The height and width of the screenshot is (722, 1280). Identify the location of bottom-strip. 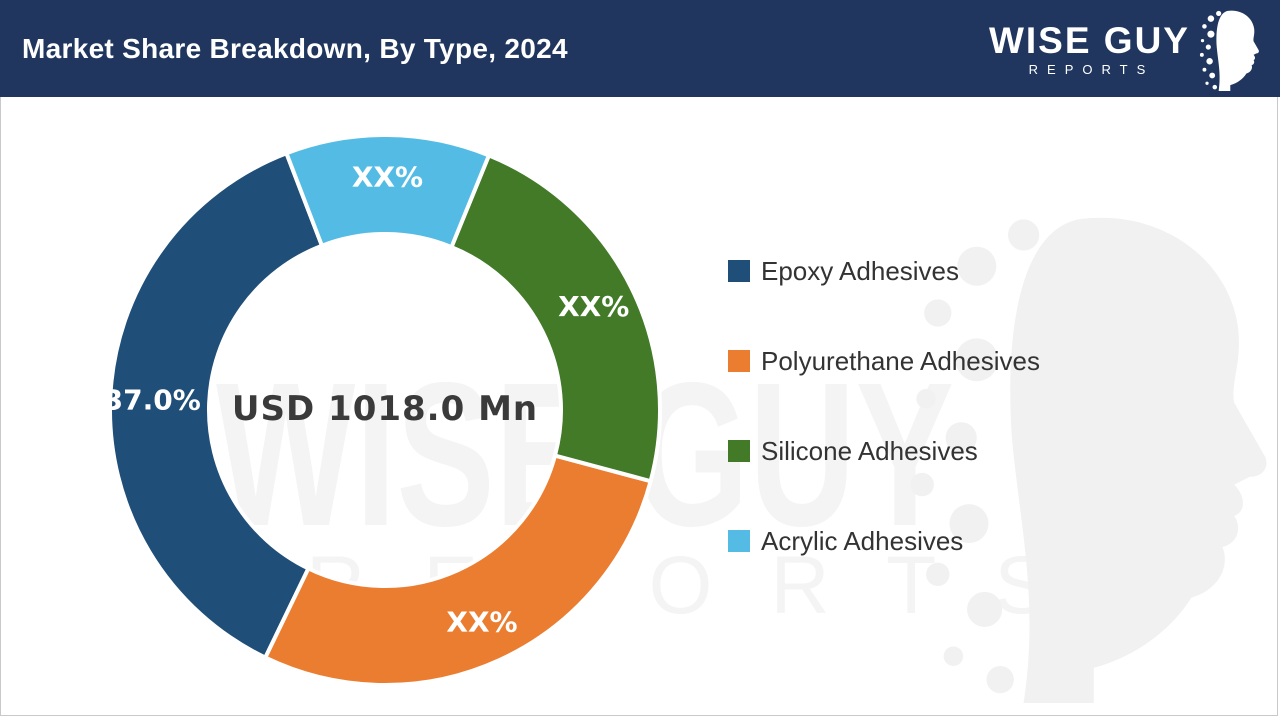
(640, 718).